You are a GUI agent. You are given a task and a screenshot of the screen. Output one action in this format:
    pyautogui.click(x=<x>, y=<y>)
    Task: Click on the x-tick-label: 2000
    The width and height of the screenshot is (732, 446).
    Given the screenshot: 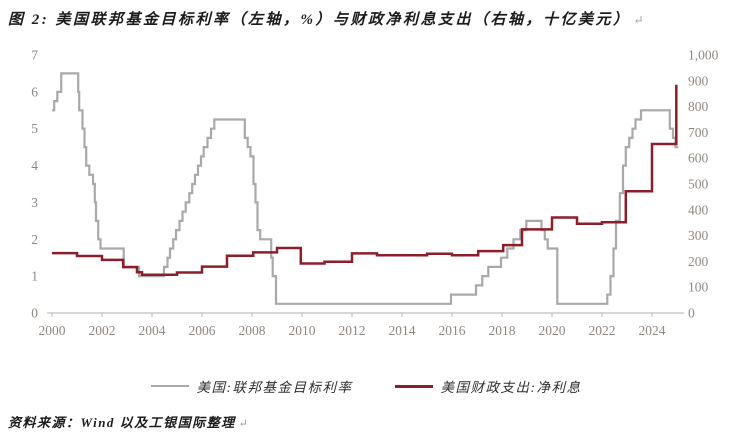 What is the action you would take?
    pyautogui.click(x=52, y=330)
    